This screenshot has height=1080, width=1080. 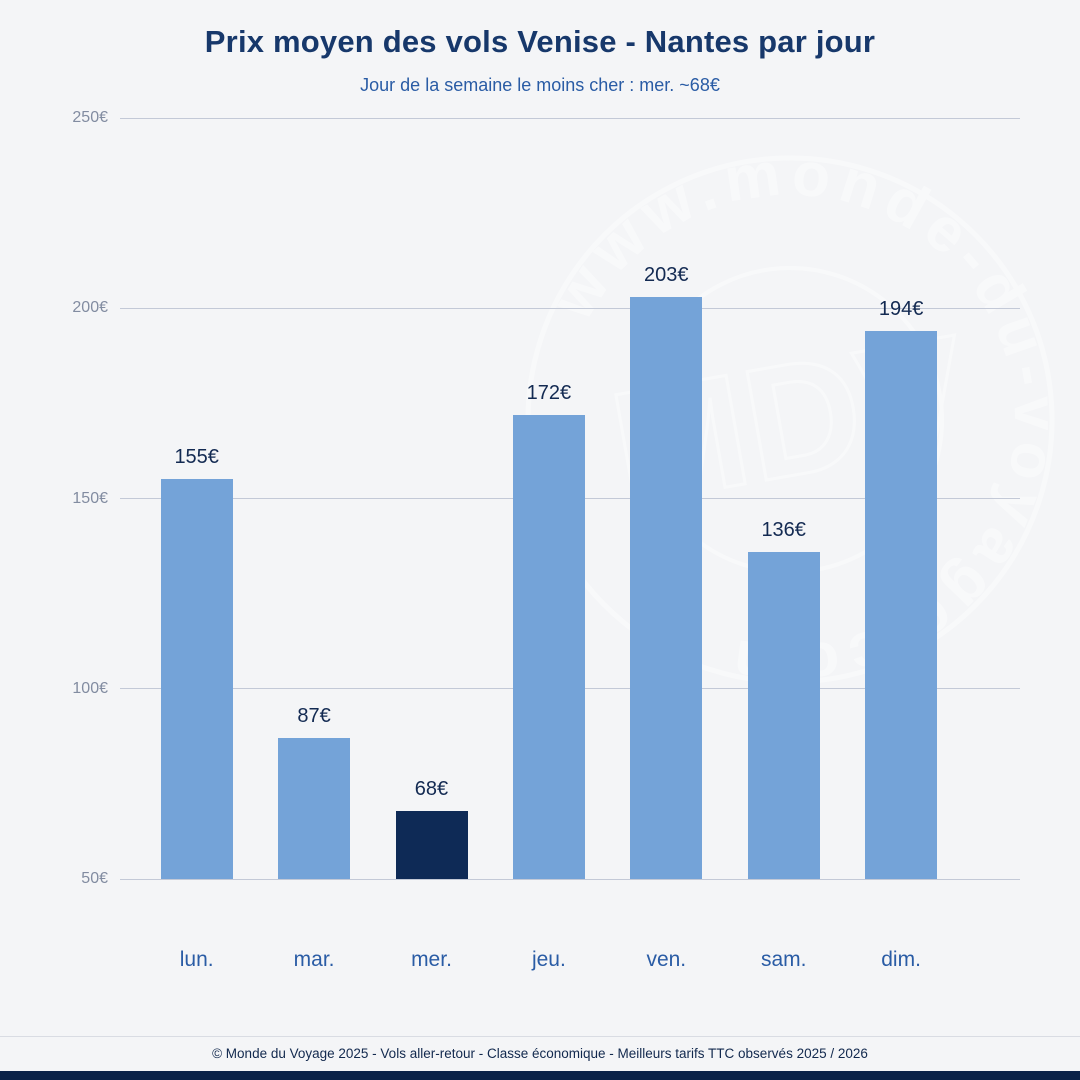 What do you see at coordinates (90, 498) in the screenshot?
I see `y-axis-tick-label: 150€` at bounding box center [90, 498].